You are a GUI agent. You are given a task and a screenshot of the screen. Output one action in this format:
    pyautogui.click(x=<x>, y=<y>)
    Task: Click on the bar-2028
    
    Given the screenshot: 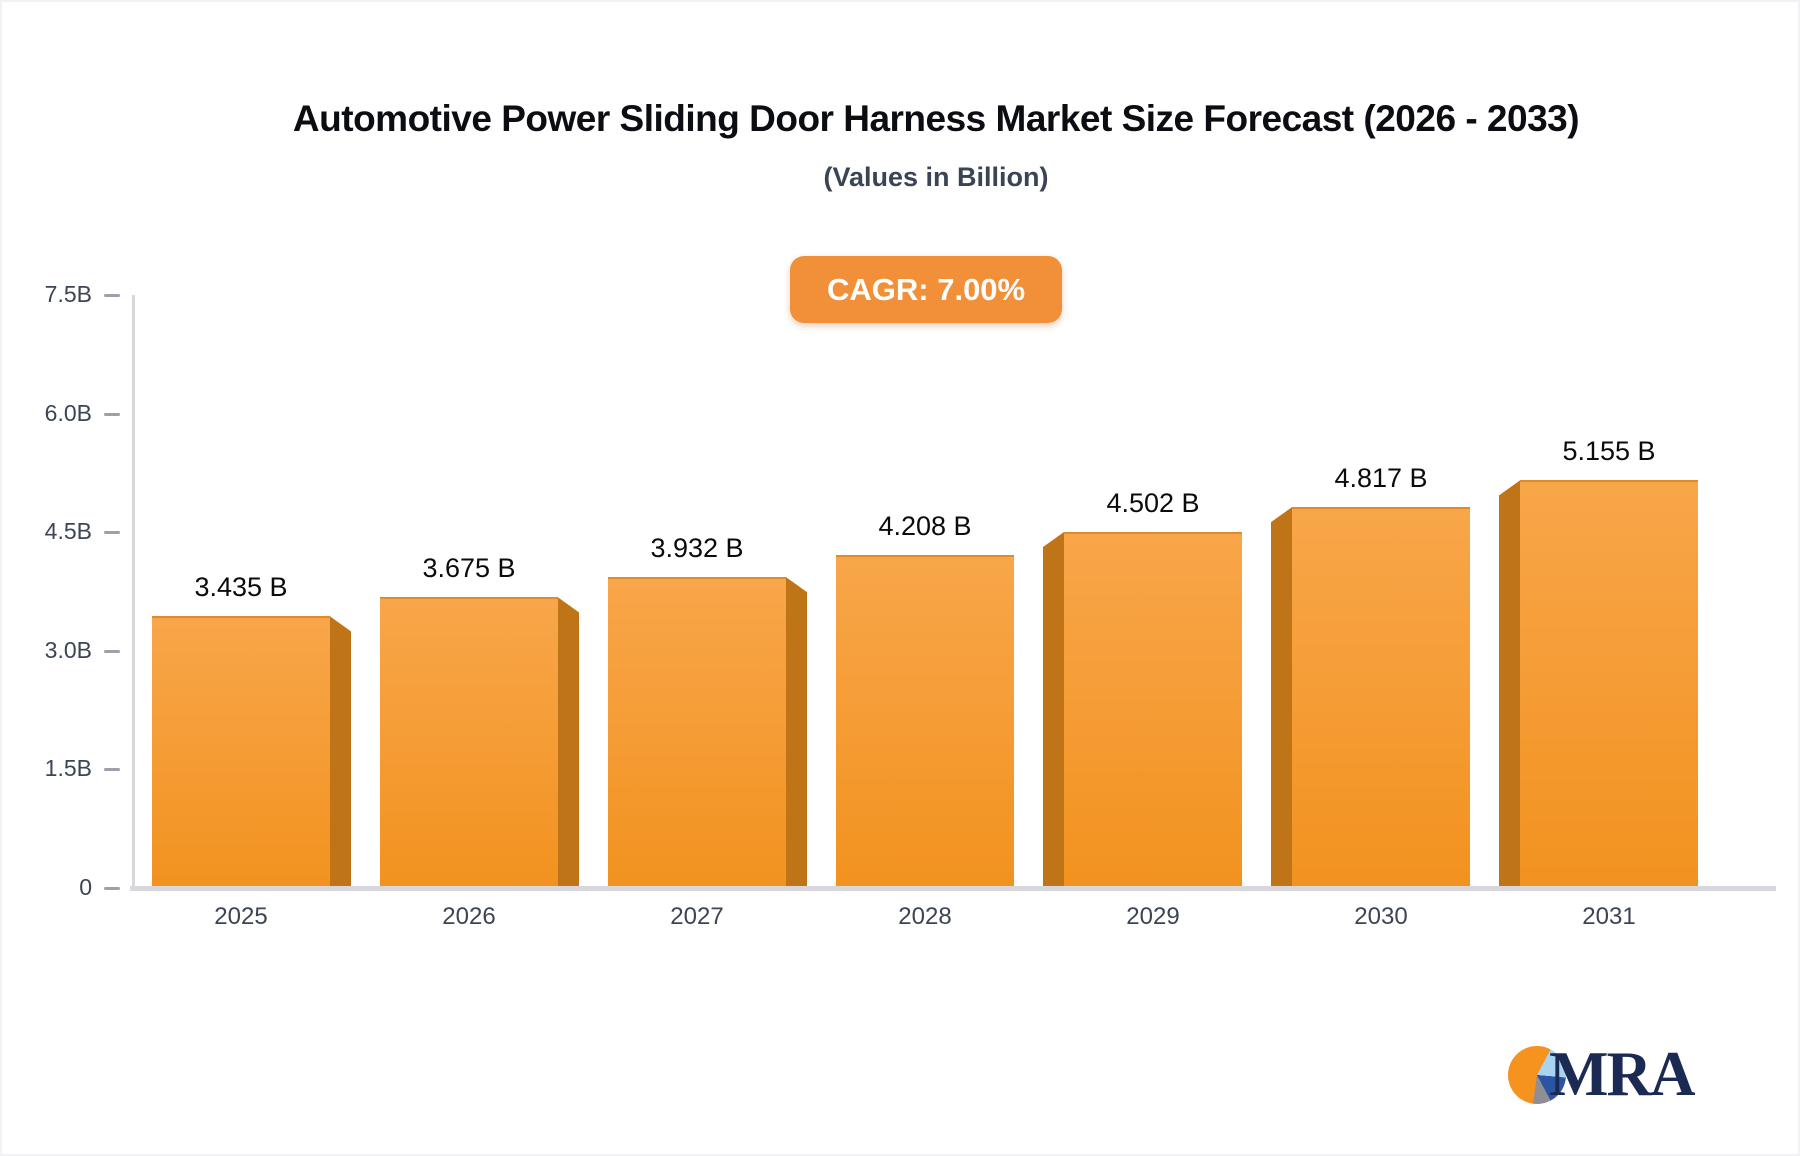 What is the action you would take?
    pyautogui.click(x=925, y=722)
    